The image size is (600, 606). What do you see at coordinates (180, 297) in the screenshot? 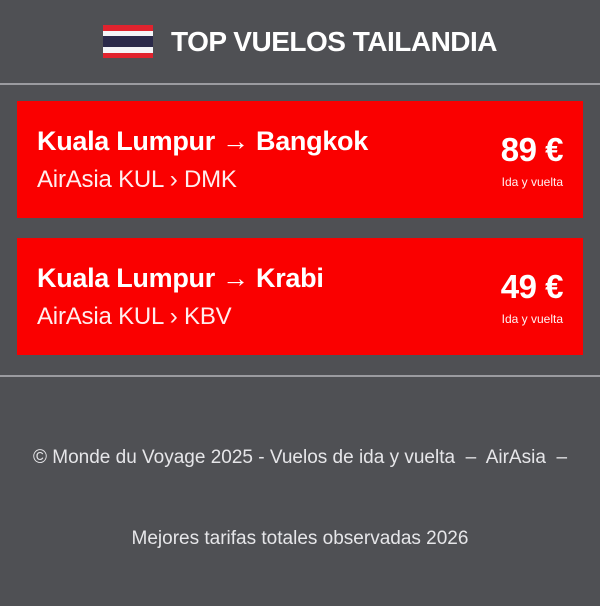
I see `flight-card-left: Kuala Lumpur → Krabi AirAsia KUL › KBV` at bounding box center [180, 297].